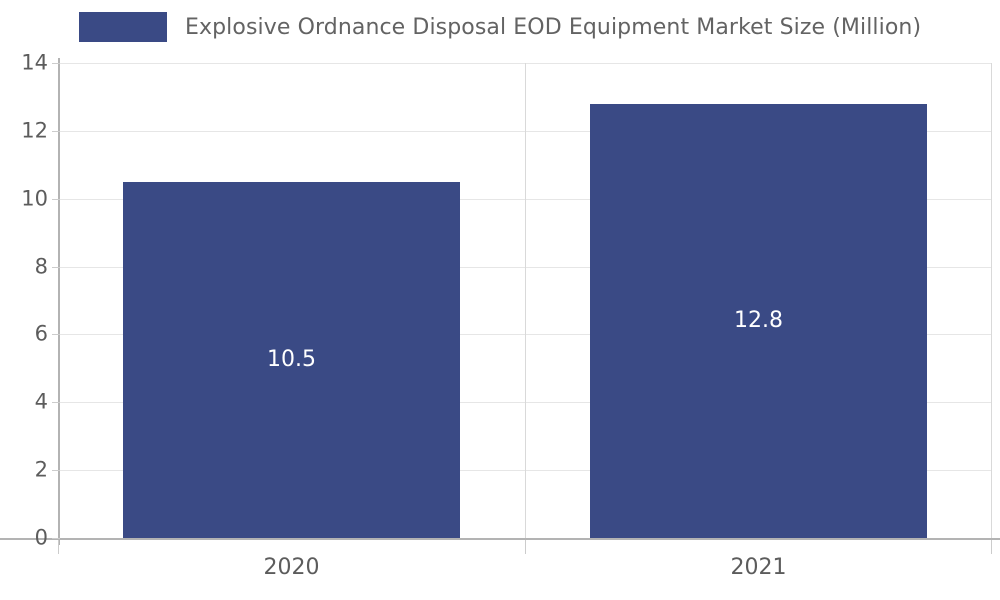  What do you see at coordinates (34, 130) in the screenshot?
I see `y-tick-label-12: 12` at bounding box center [34, 130].